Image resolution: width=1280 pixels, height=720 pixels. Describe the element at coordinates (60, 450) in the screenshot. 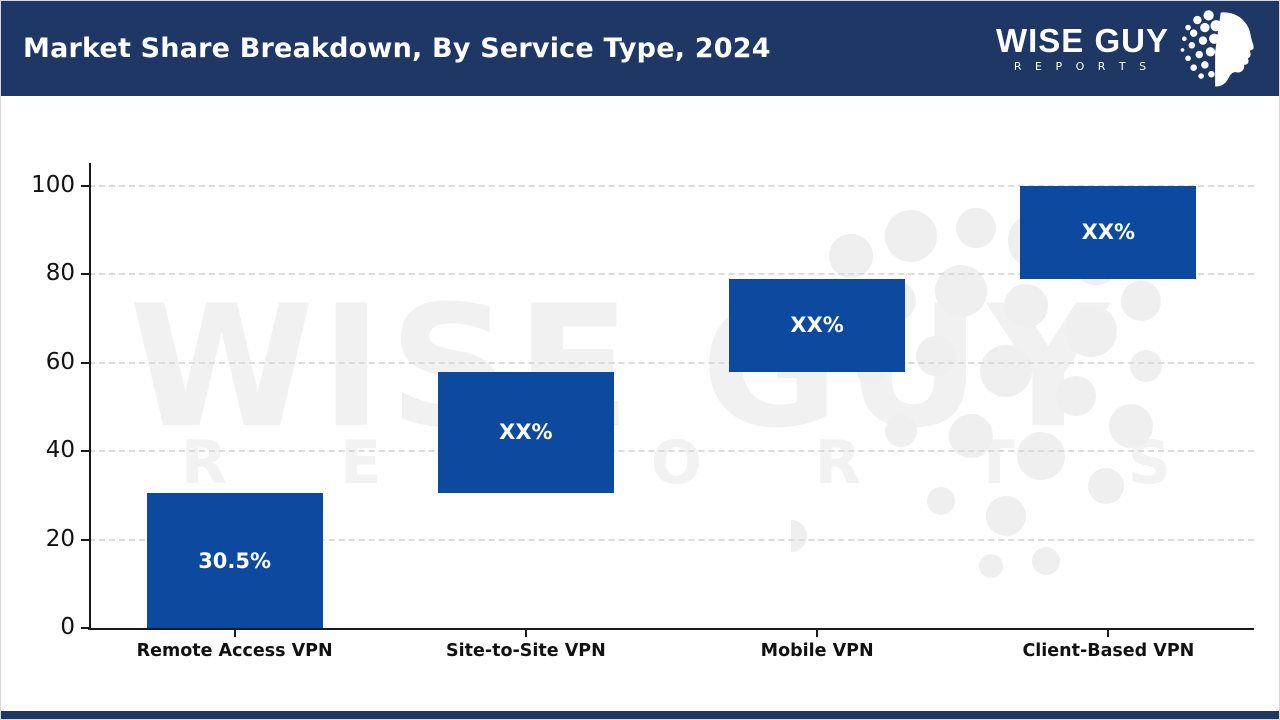

I see `y-axis-tick-label: 40` at that location.